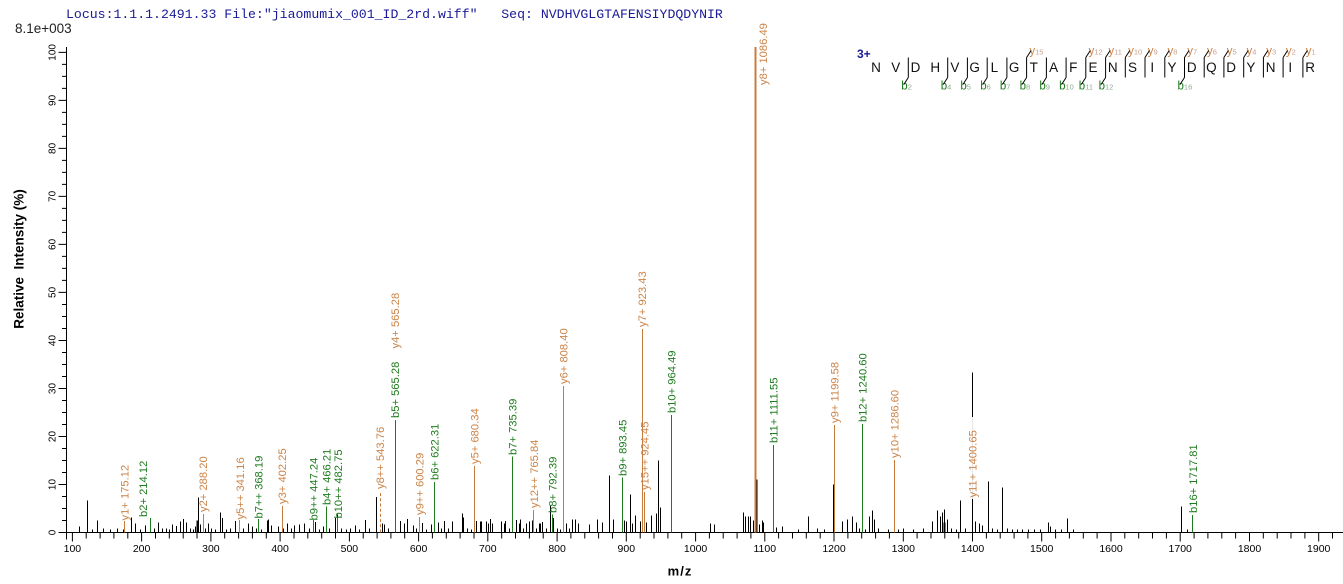 This screenshot has width=1343, height=584. I want to click on svg-text: b8+ 792.39, so click(553, 485).